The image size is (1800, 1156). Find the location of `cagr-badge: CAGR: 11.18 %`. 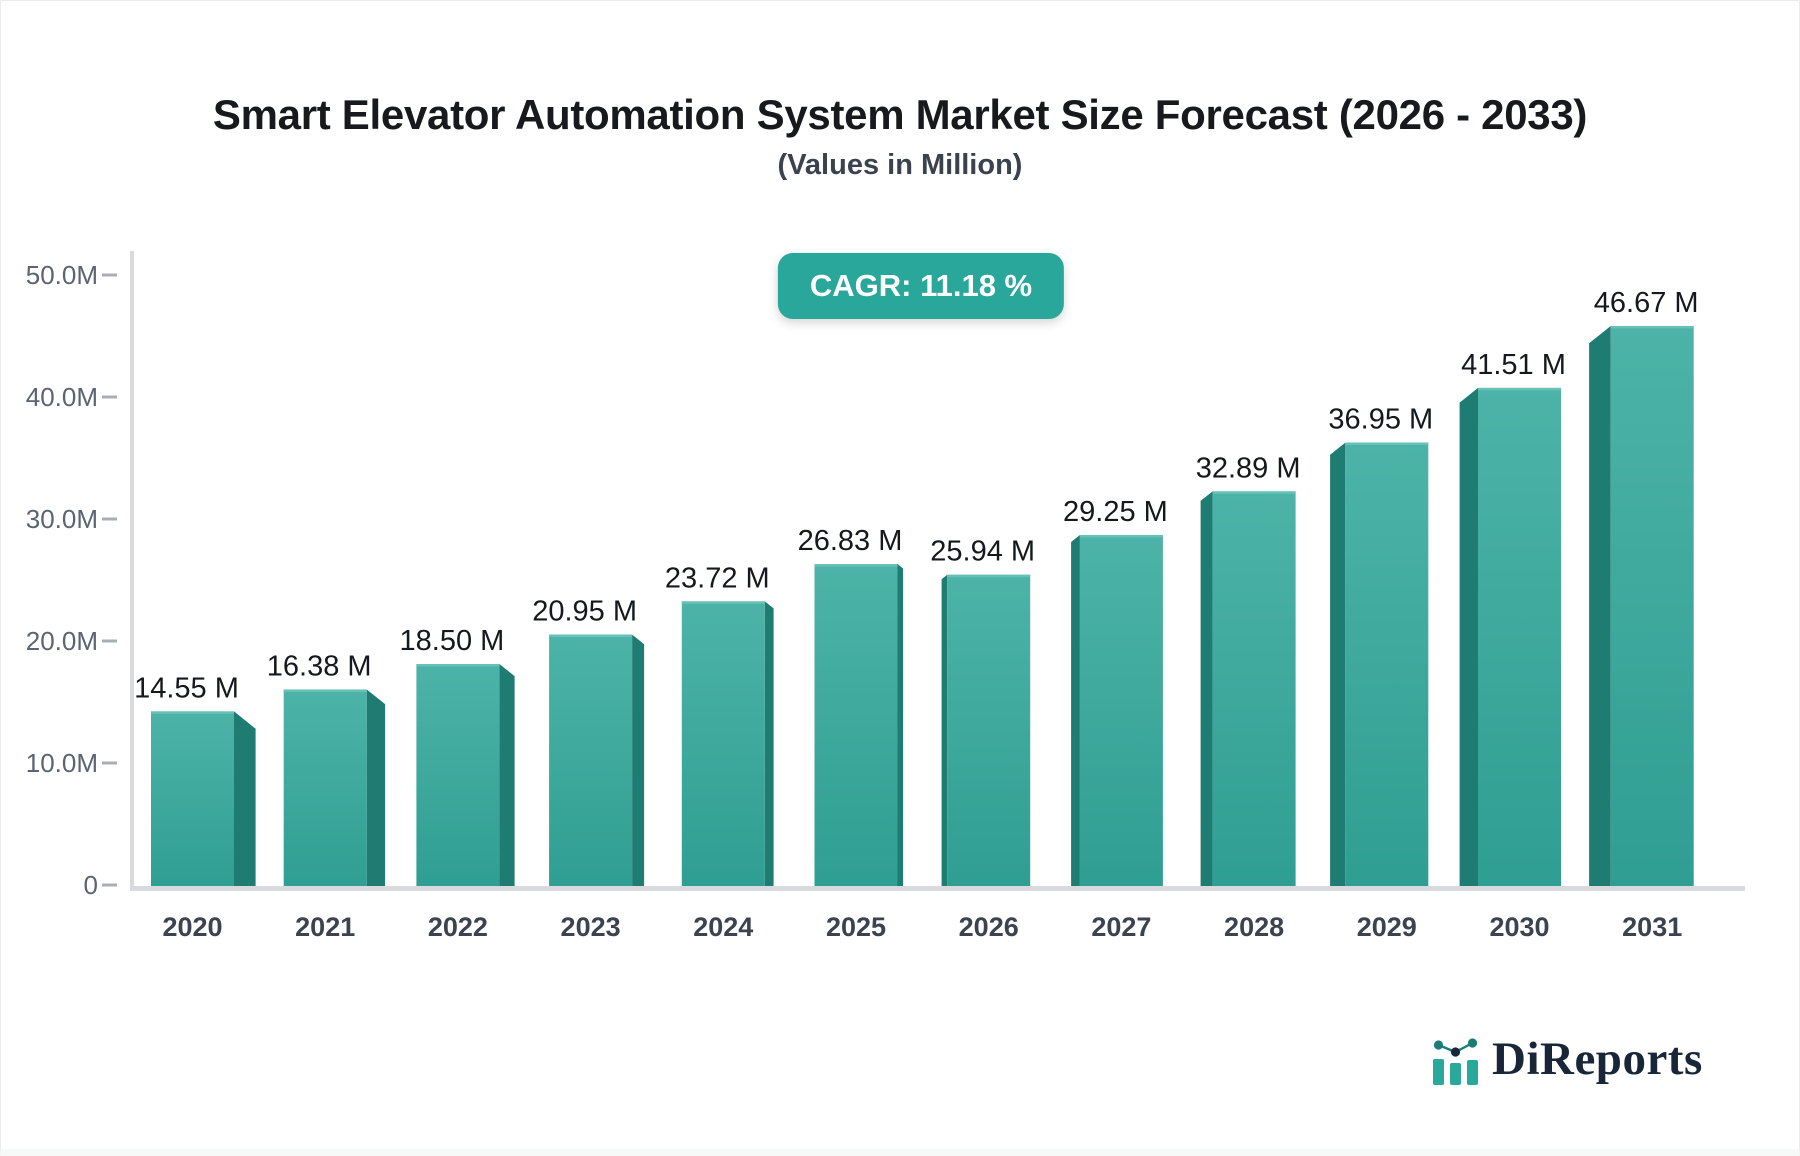

cagr-badge: CAGR: 11.18 % is located at coordinates (921, 286).